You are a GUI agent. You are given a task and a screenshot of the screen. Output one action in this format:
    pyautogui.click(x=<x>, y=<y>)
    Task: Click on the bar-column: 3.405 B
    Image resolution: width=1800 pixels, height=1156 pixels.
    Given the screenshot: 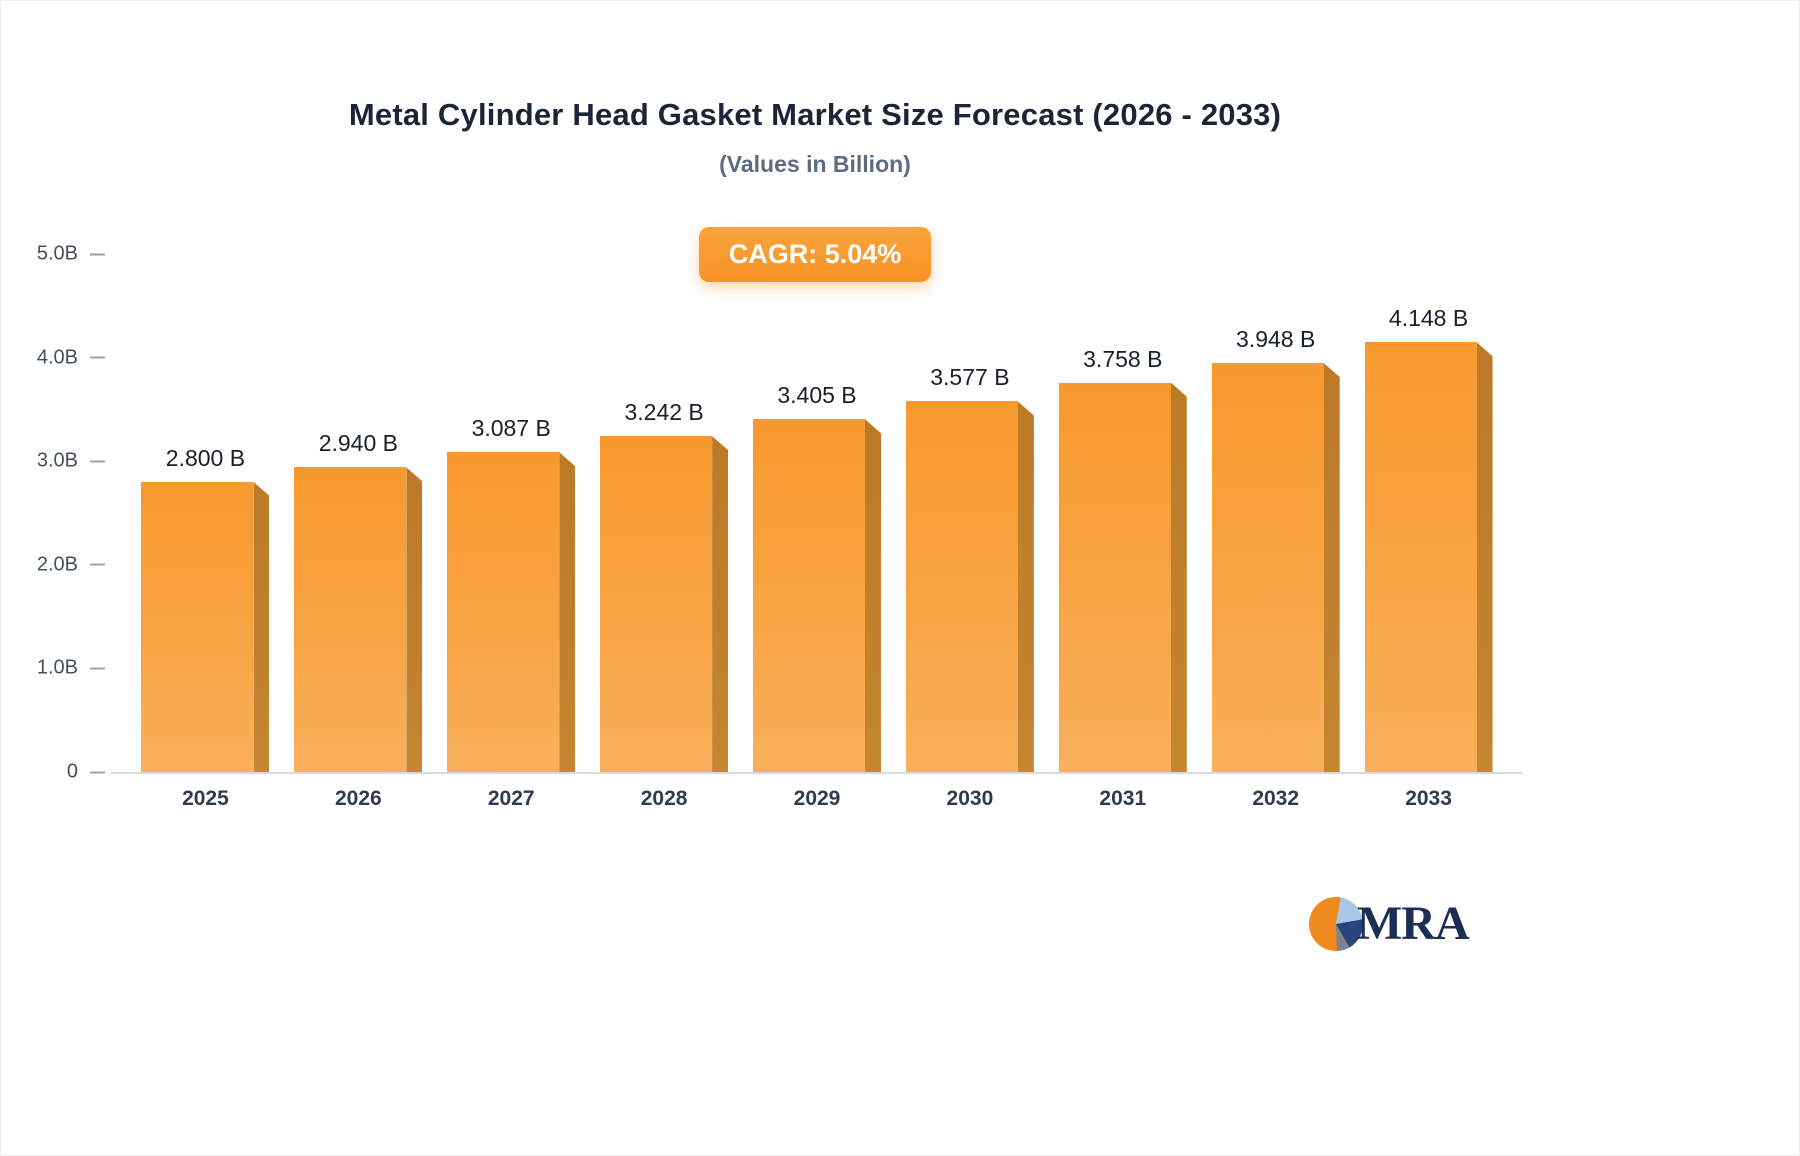 What is the action you would take?
    pyautogui.click(x=817, y=513)
    